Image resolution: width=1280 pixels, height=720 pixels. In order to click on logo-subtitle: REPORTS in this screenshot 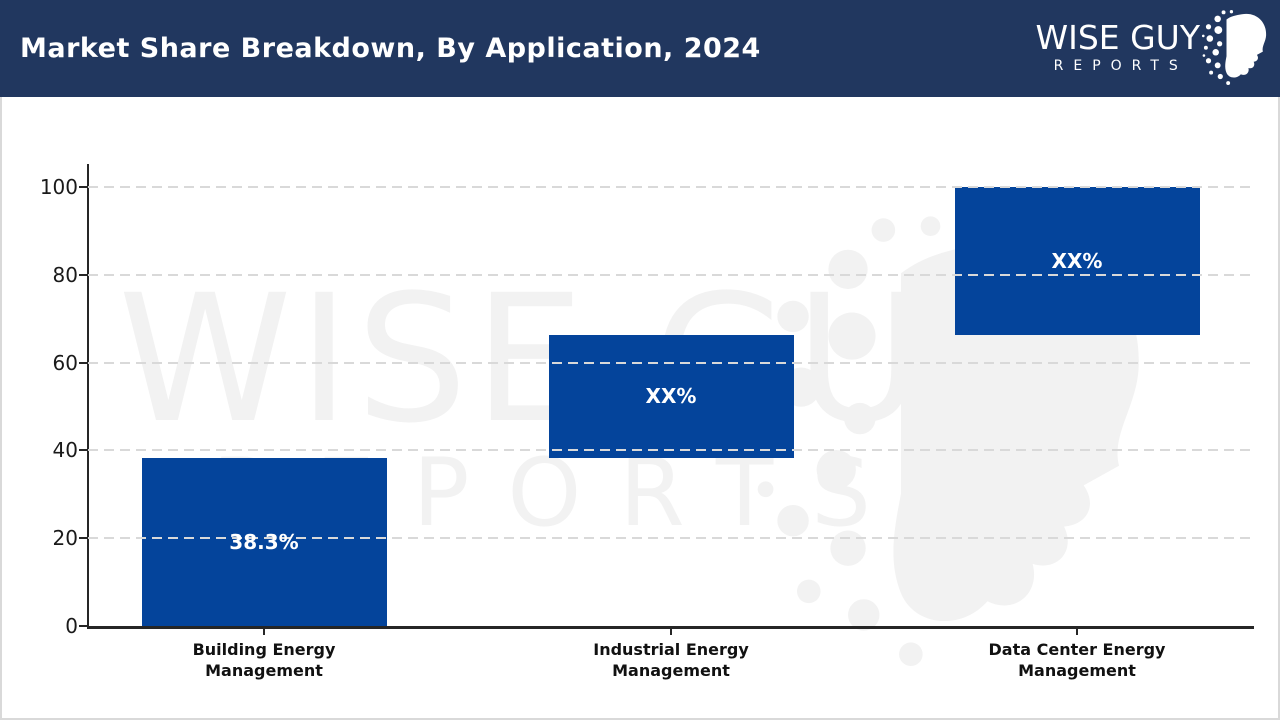, I will do `click(1120, 66)`.